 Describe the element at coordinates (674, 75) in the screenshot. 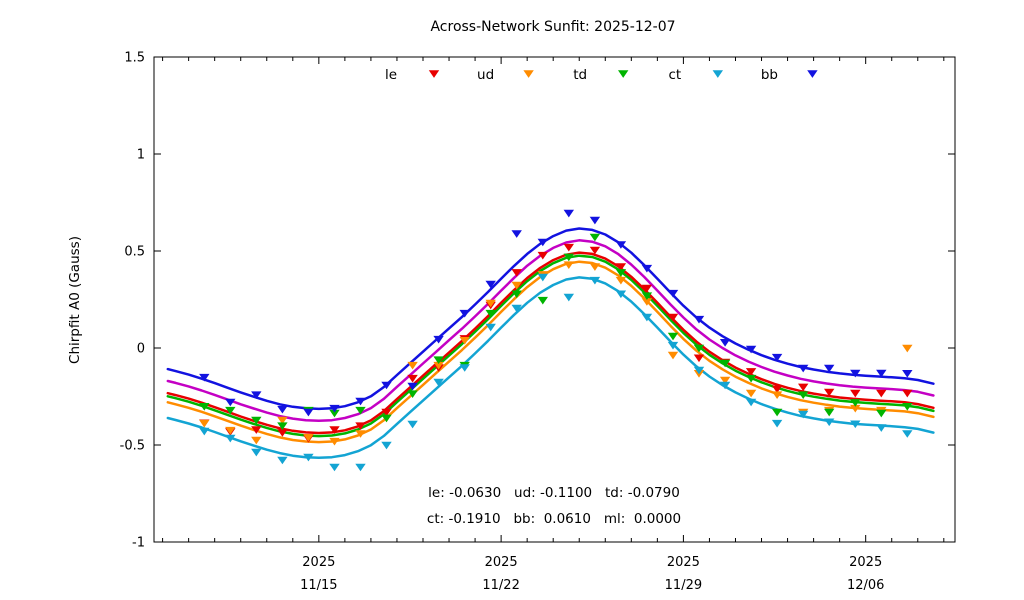

I see `legend-label-ct: ct` at that location.